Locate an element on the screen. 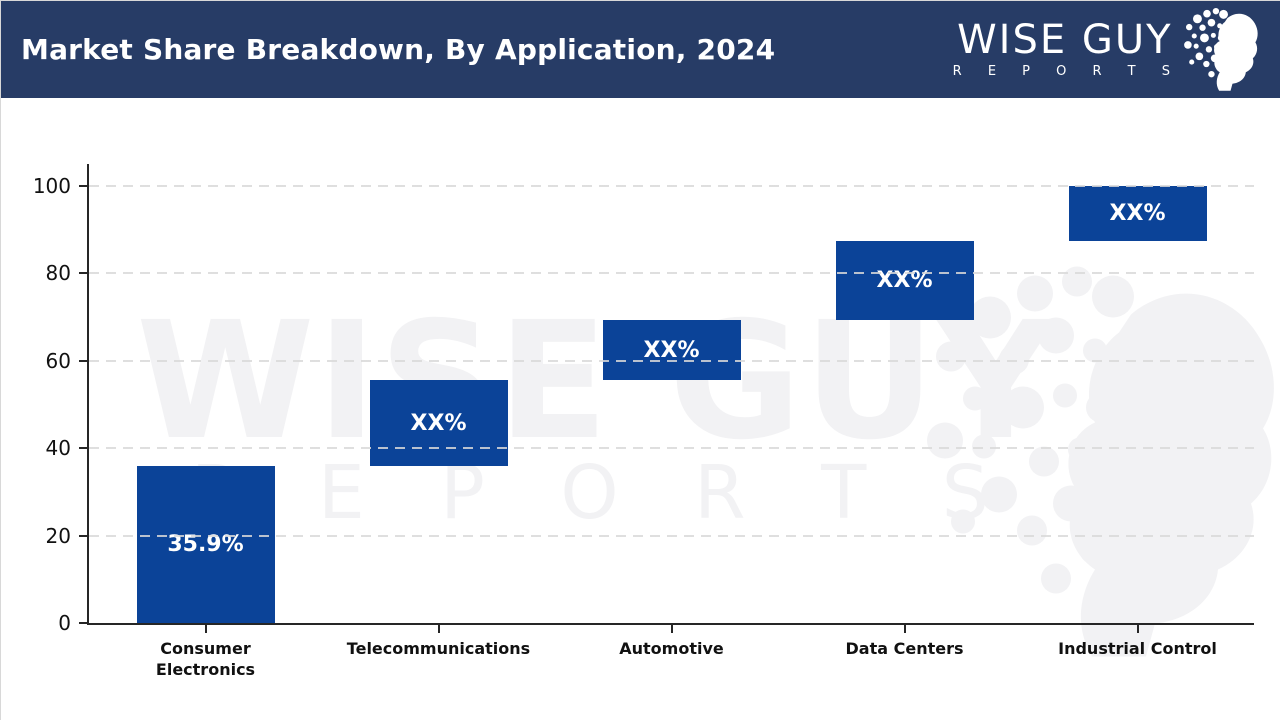  x-category-label: Industrial Control is located at coordinates (1137, 648).